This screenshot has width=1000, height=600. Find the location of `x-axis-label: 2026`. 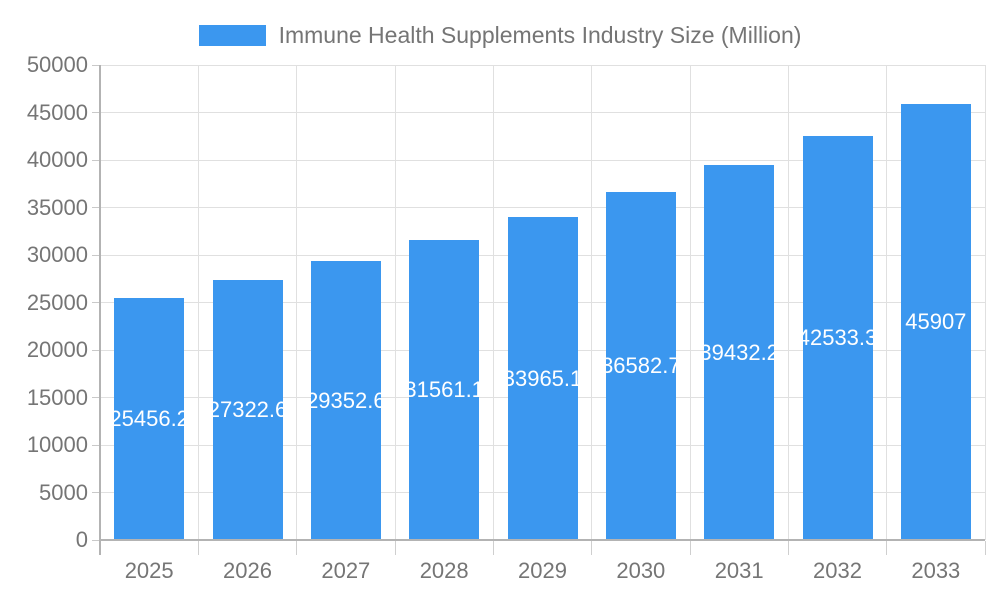

x-axis-label: 2026 is located at coordinates (247, 570).